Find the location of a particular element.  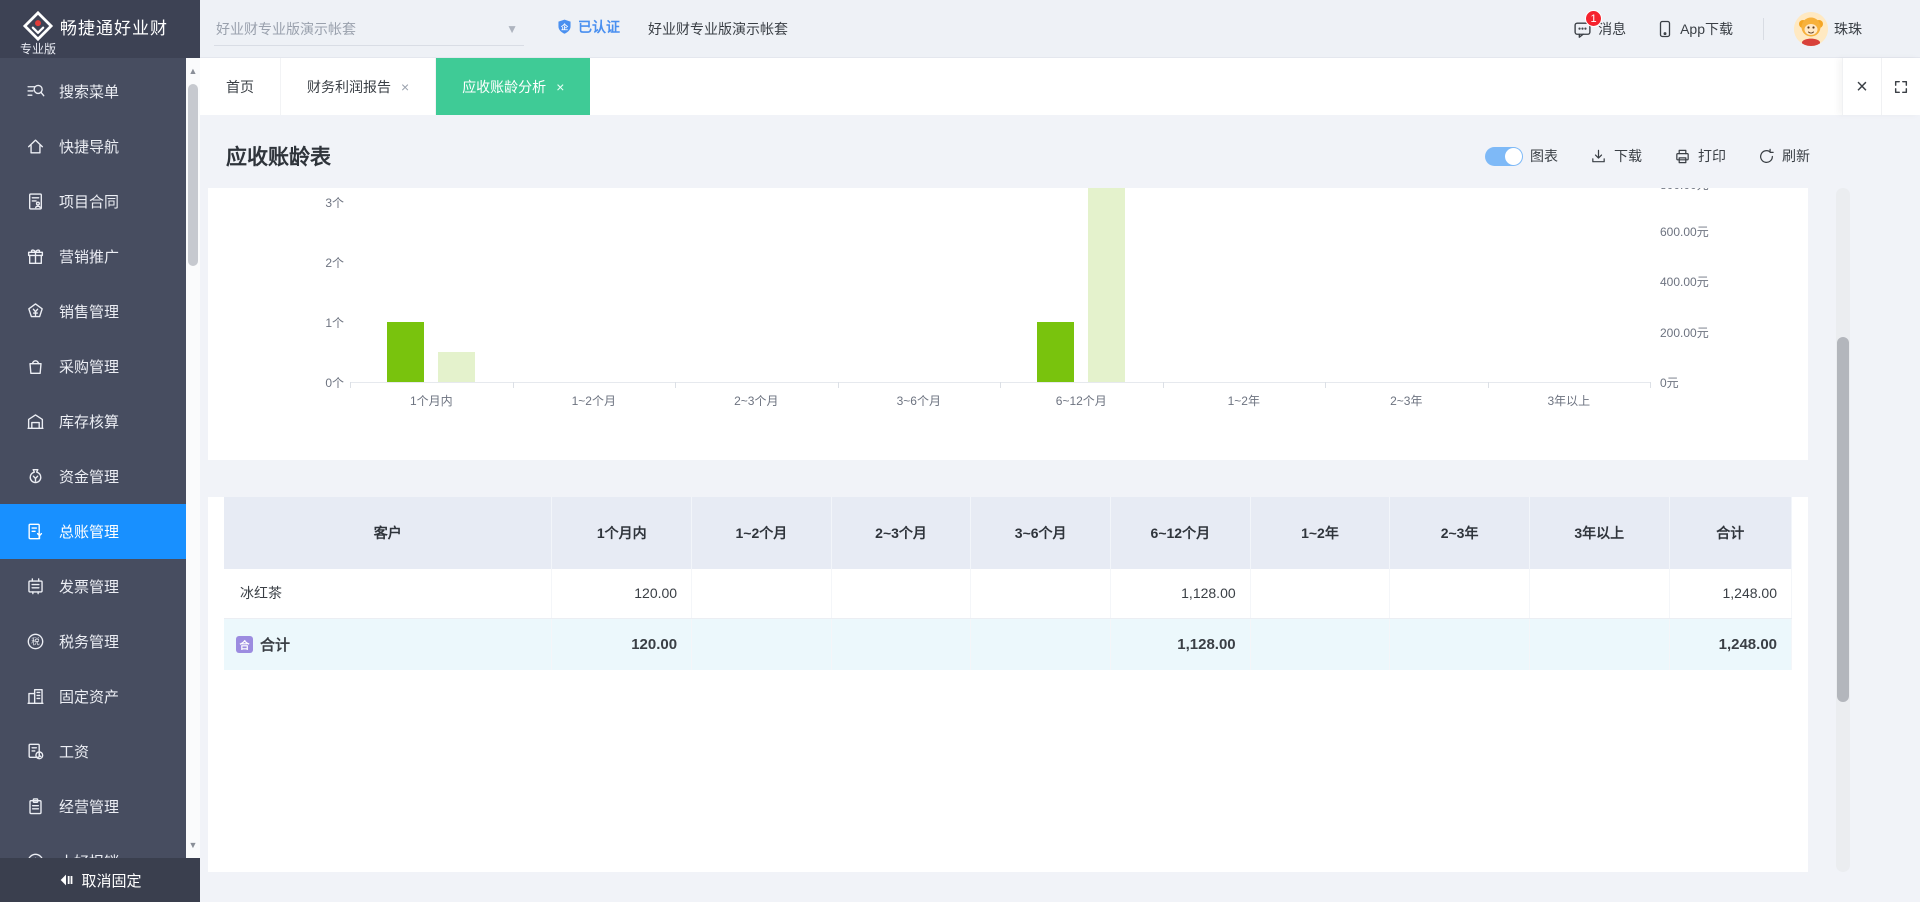

customer-cell: 冰红茶 is located at coordinates (388, 594).